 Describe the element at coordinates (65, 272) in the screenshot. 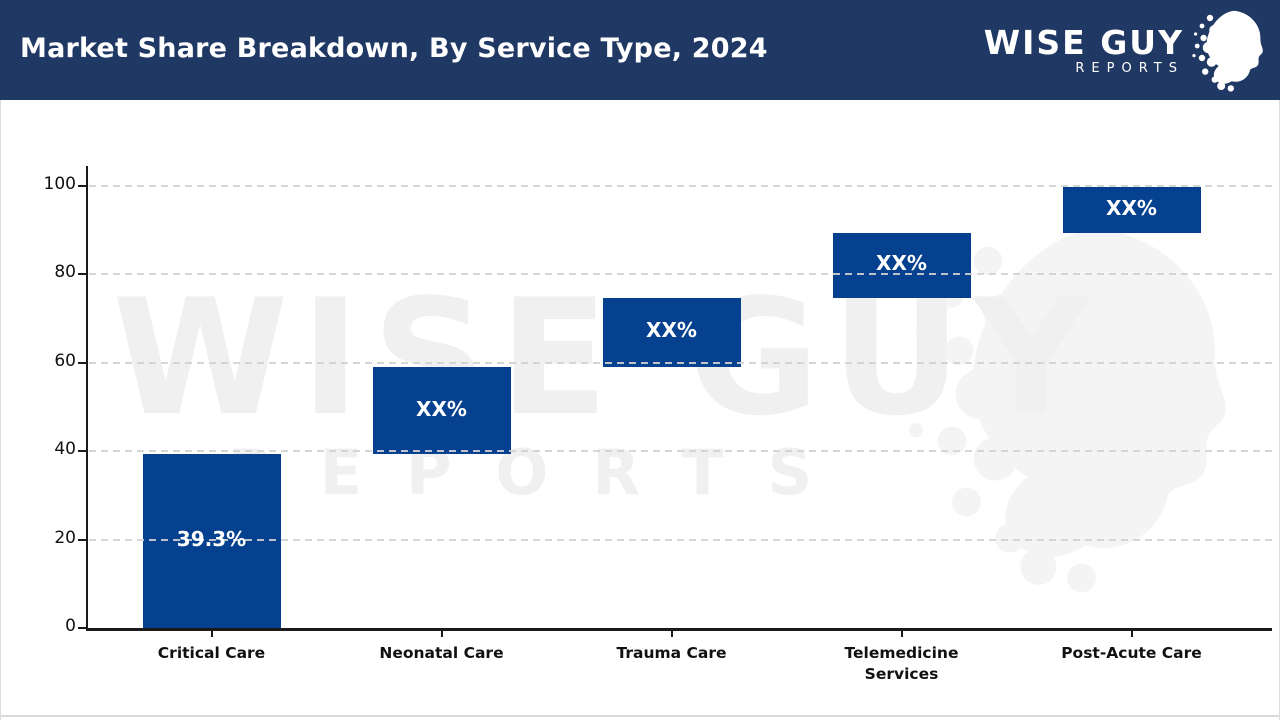

I see `y-axis-tick-label: 80` at that location.